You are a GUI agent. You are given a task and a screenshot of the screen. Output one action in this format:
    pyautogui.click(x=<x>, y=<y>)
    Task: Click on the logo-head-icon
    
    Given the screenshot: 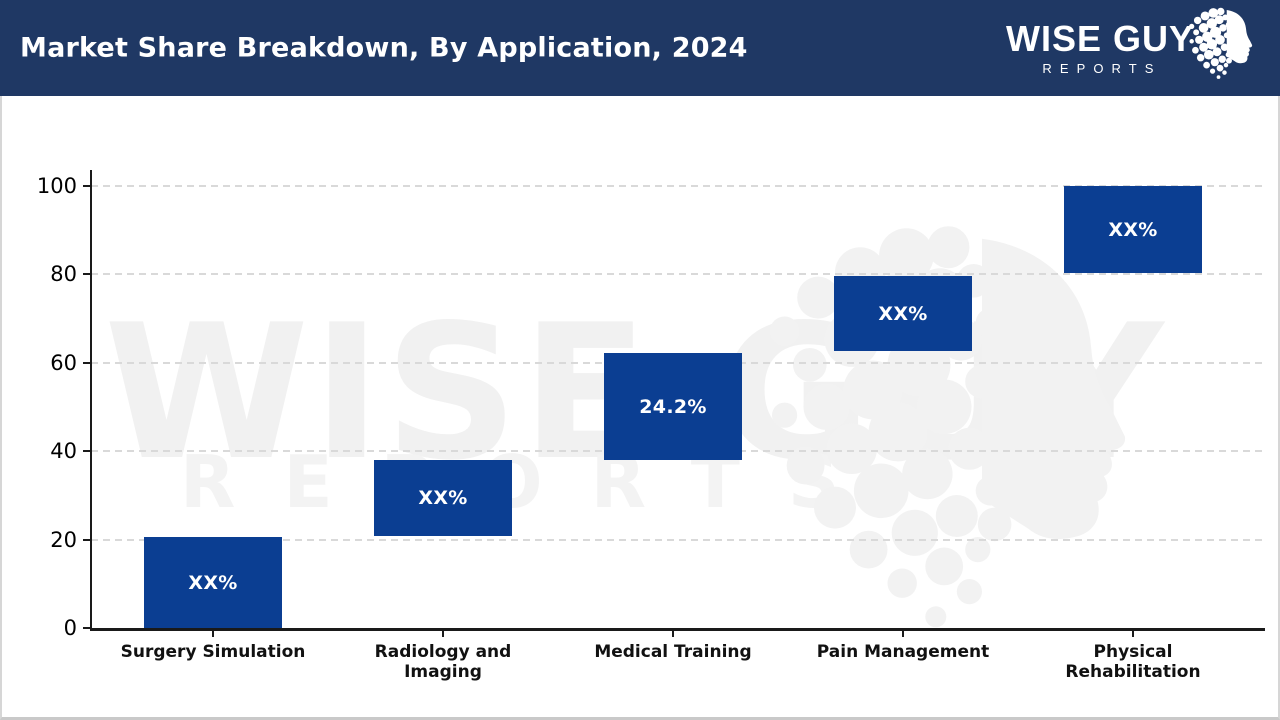 What is the action you would take?
    pyautogui.click(x=1221, y=43)
    